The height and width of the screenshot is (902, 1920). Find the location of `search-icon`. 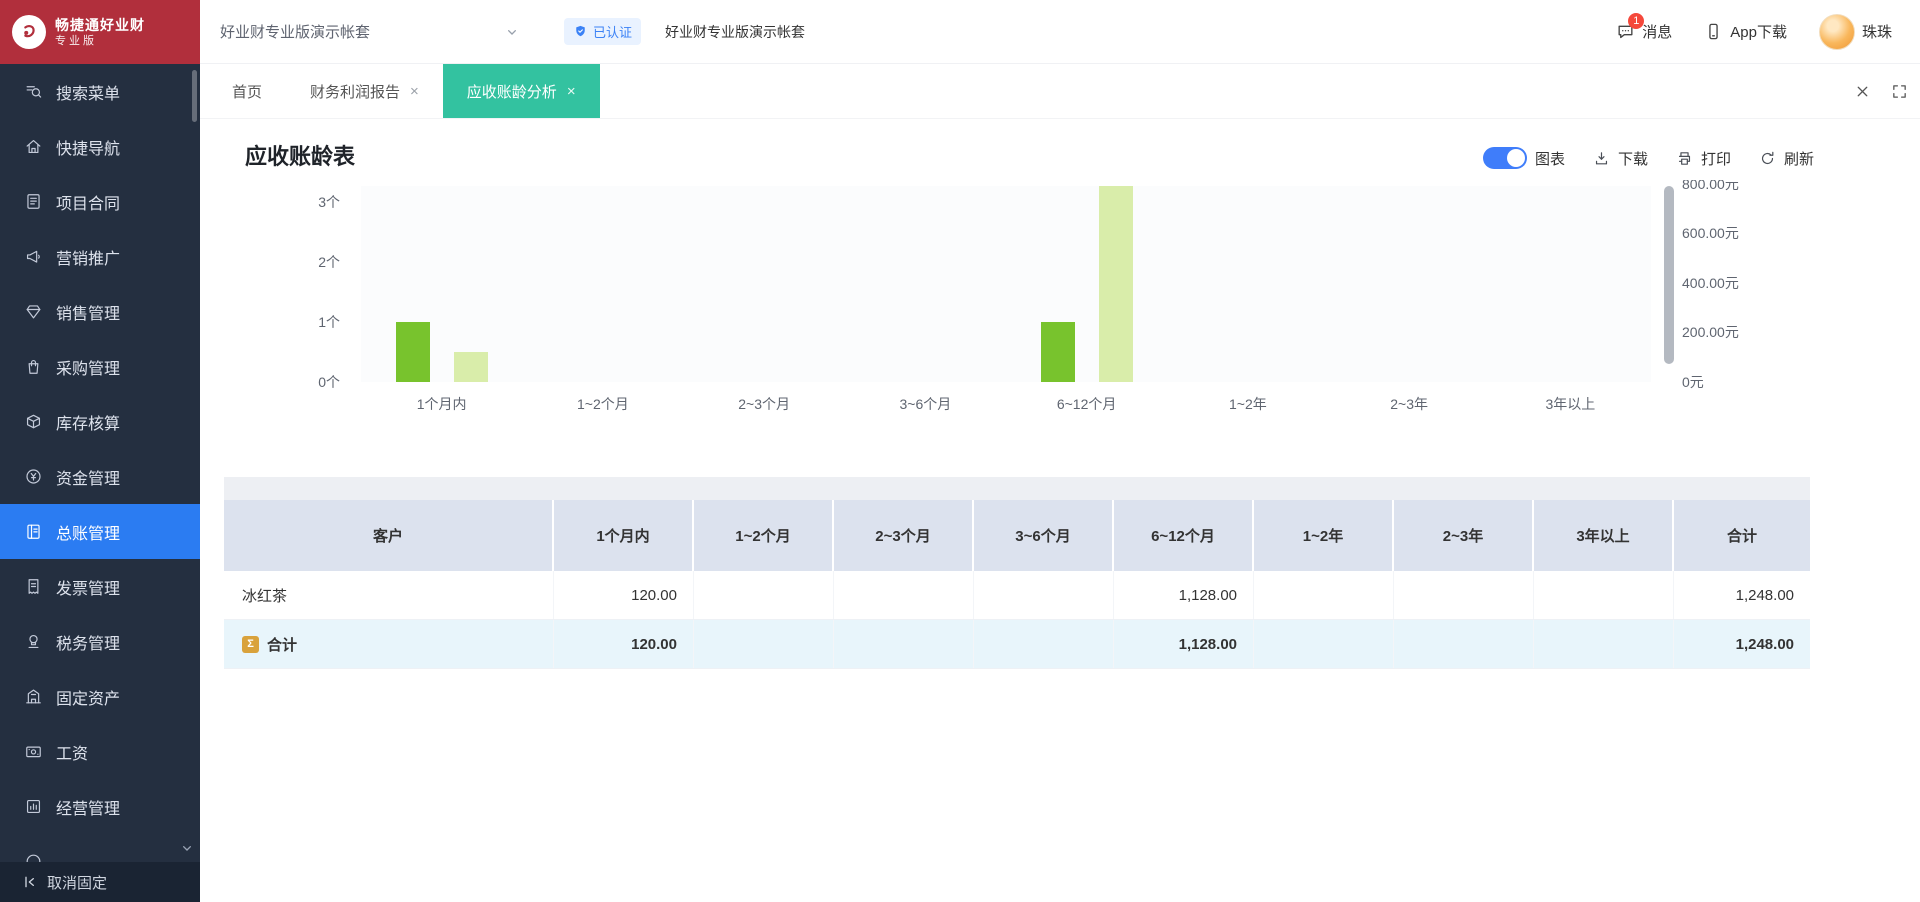

search-icon is located at coordinates (33, 91).